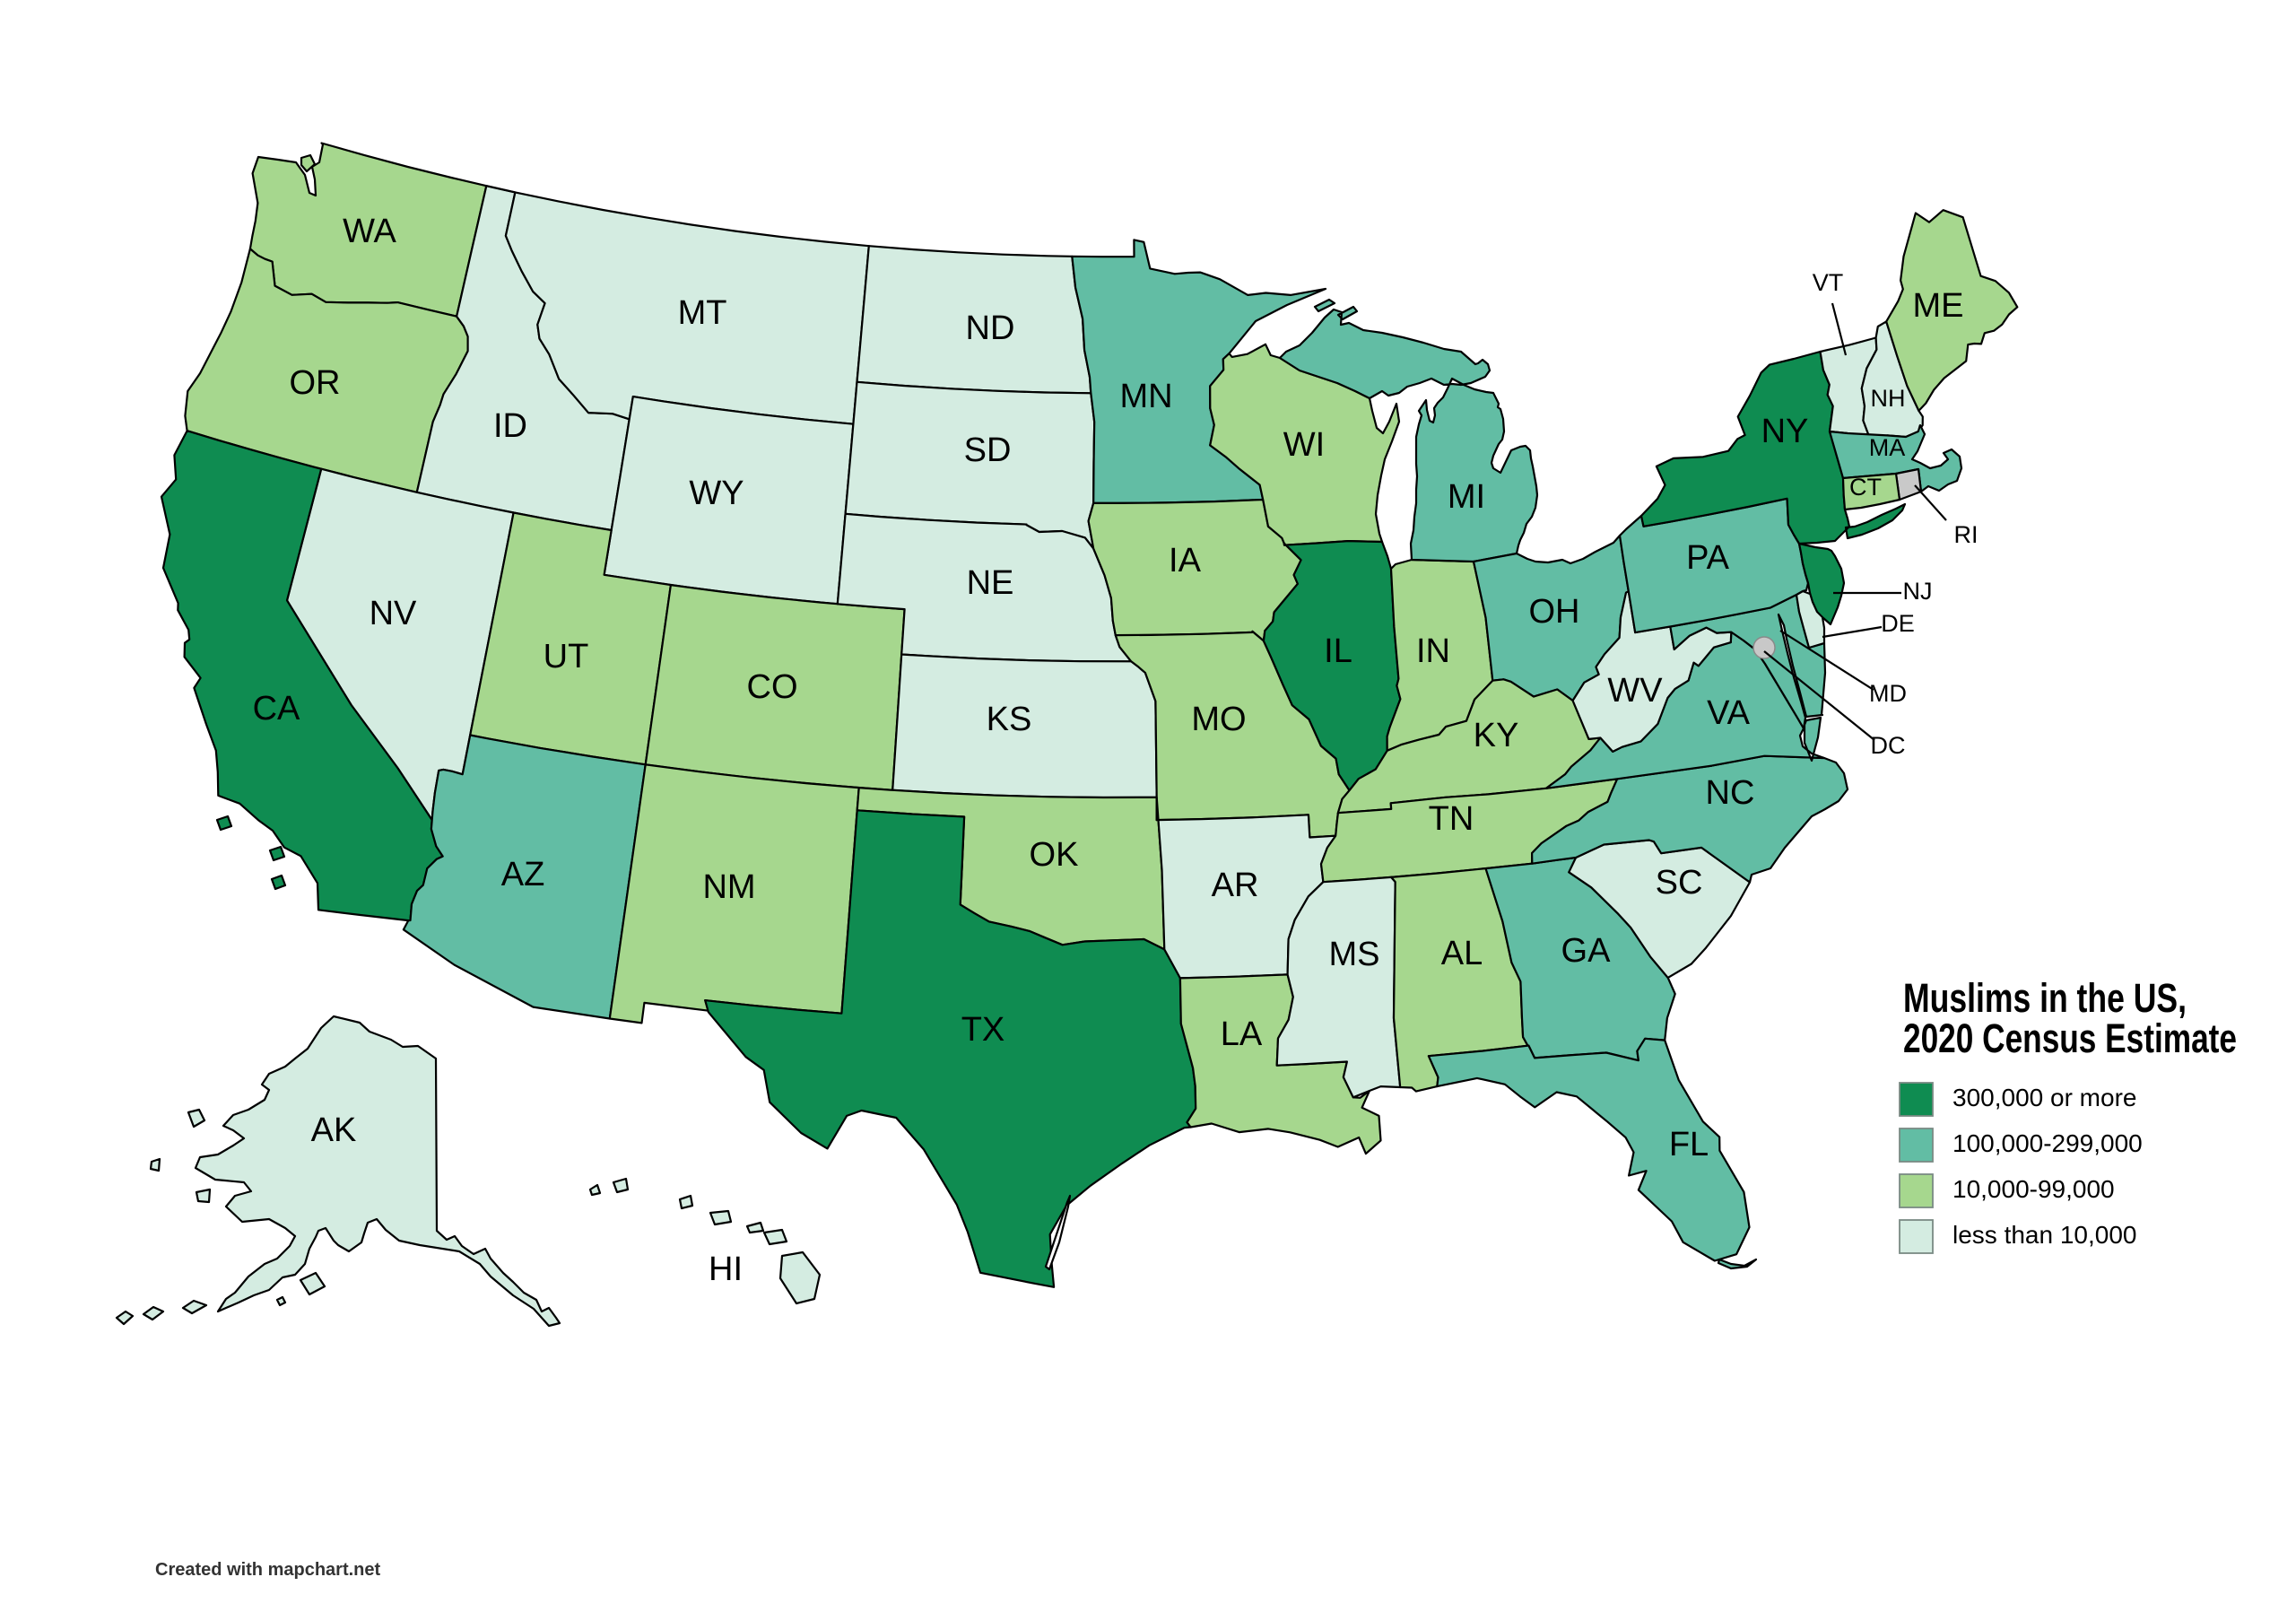  Describe the element at coordinates (716, 493) in the screenshot. I see `svg-text: WY` at that location.